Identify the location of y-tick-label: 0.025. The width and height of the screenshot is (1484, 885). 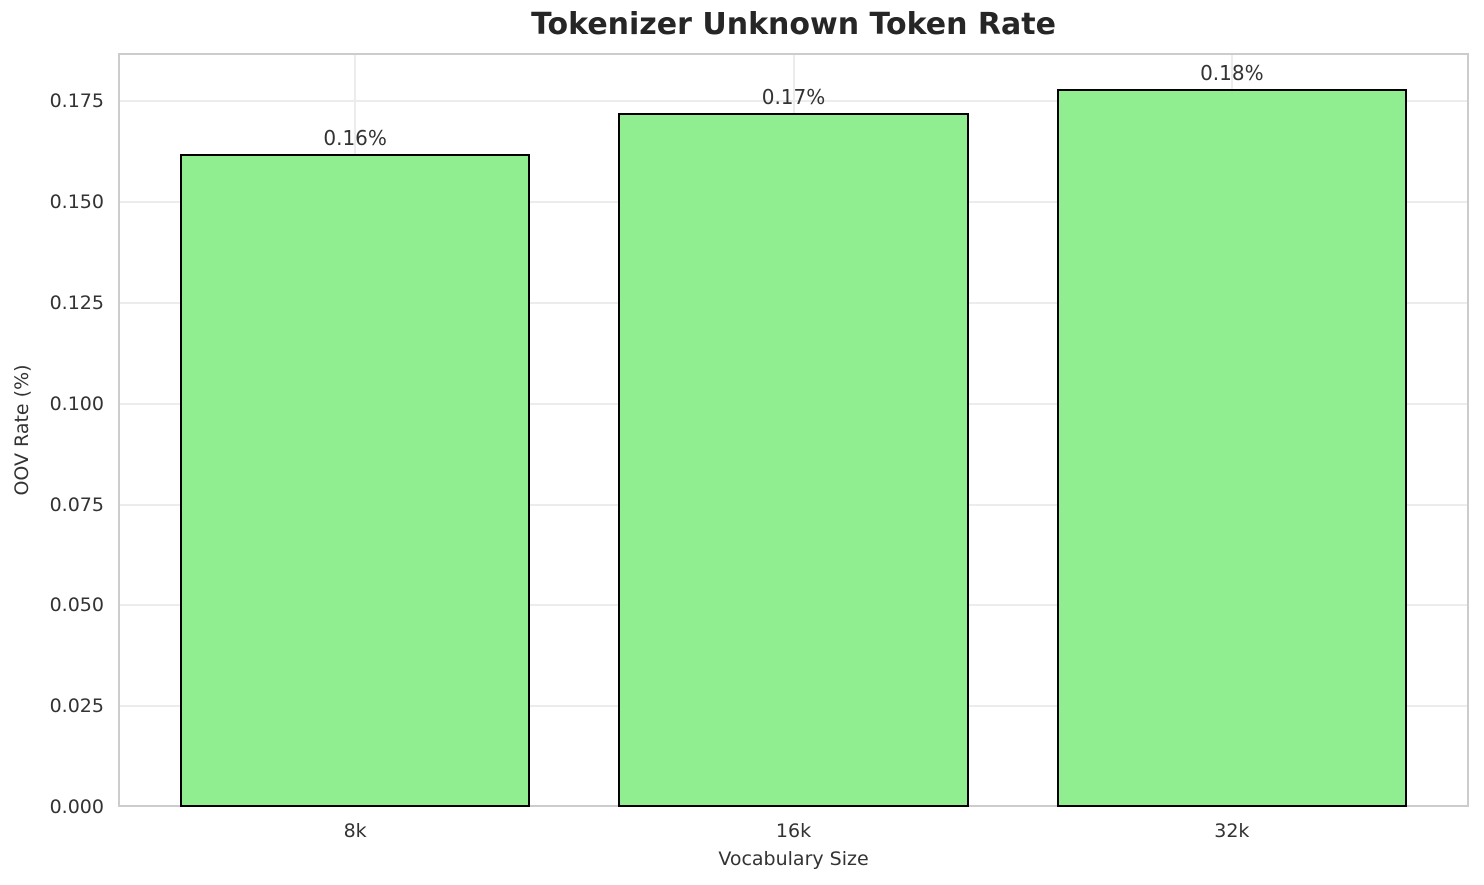
(76, 706).